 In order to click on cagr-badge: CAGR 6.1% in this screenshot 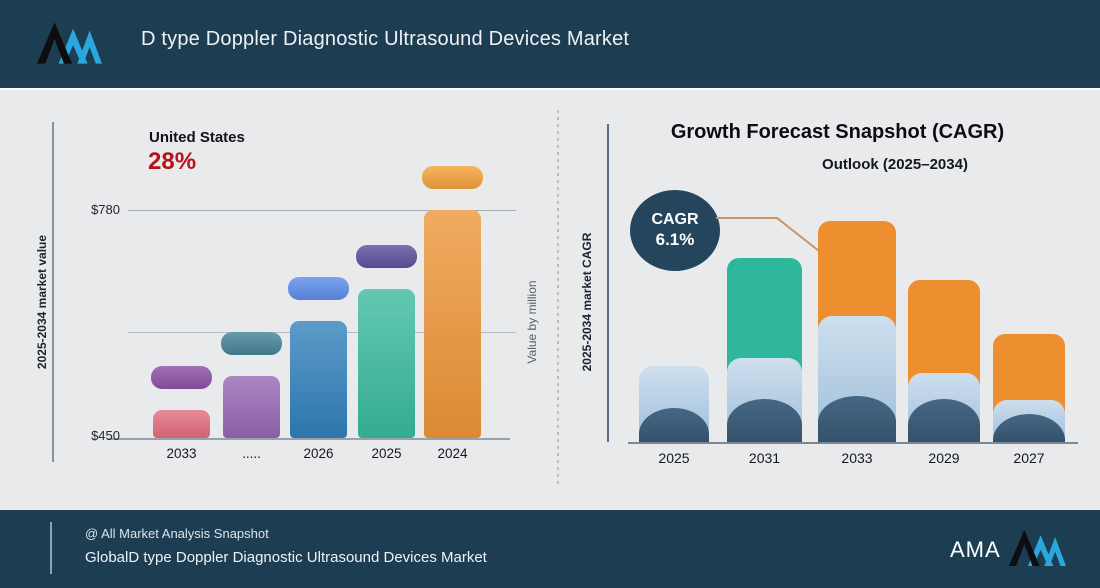, I will do `click(675, 230)`.